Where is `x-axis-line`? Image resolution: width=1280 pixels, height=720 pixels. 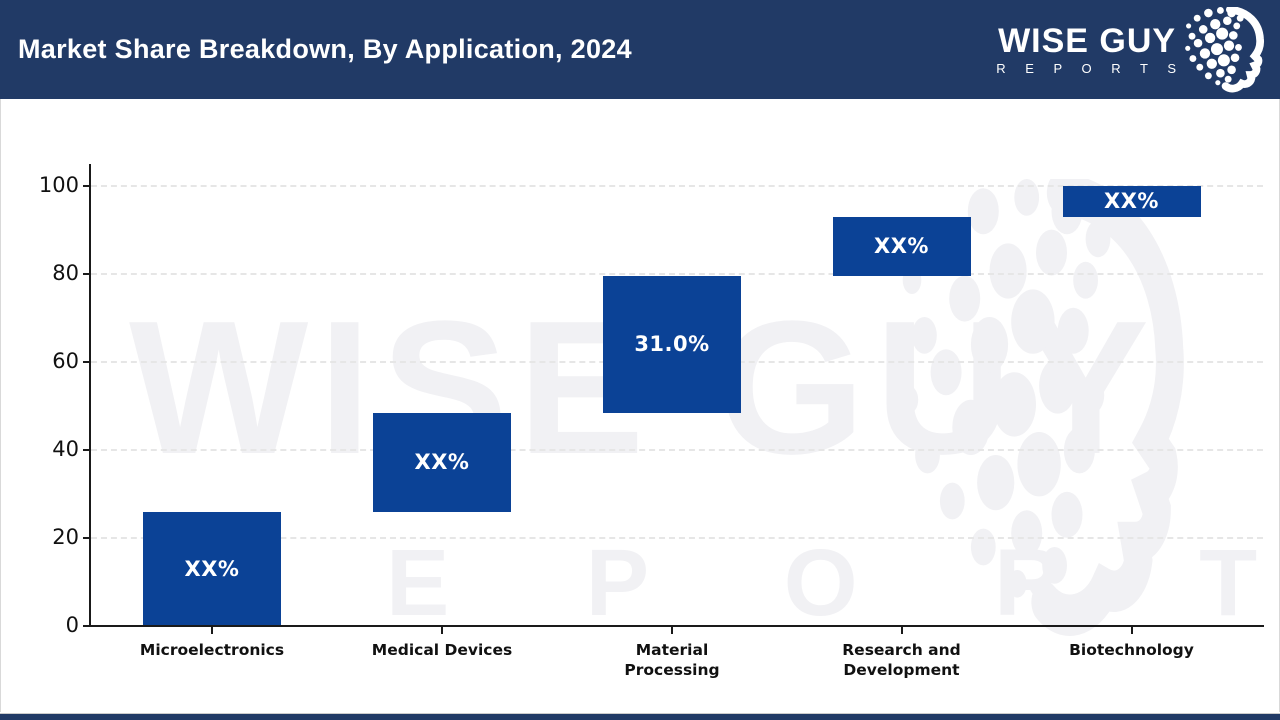 x-axis-line is located at coordinates (673, 626).